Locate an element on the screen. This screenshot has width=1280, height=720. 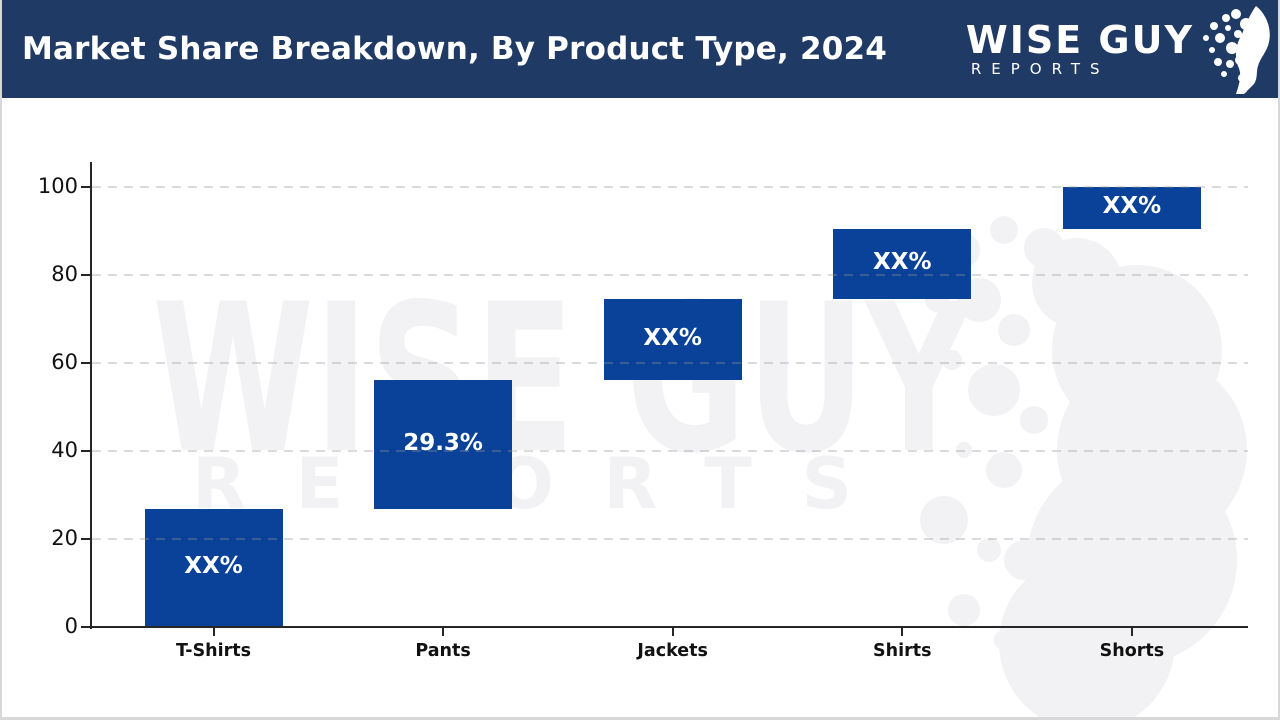
brand-logo-name: WISE GUY is located at coordinates (1079, 40).